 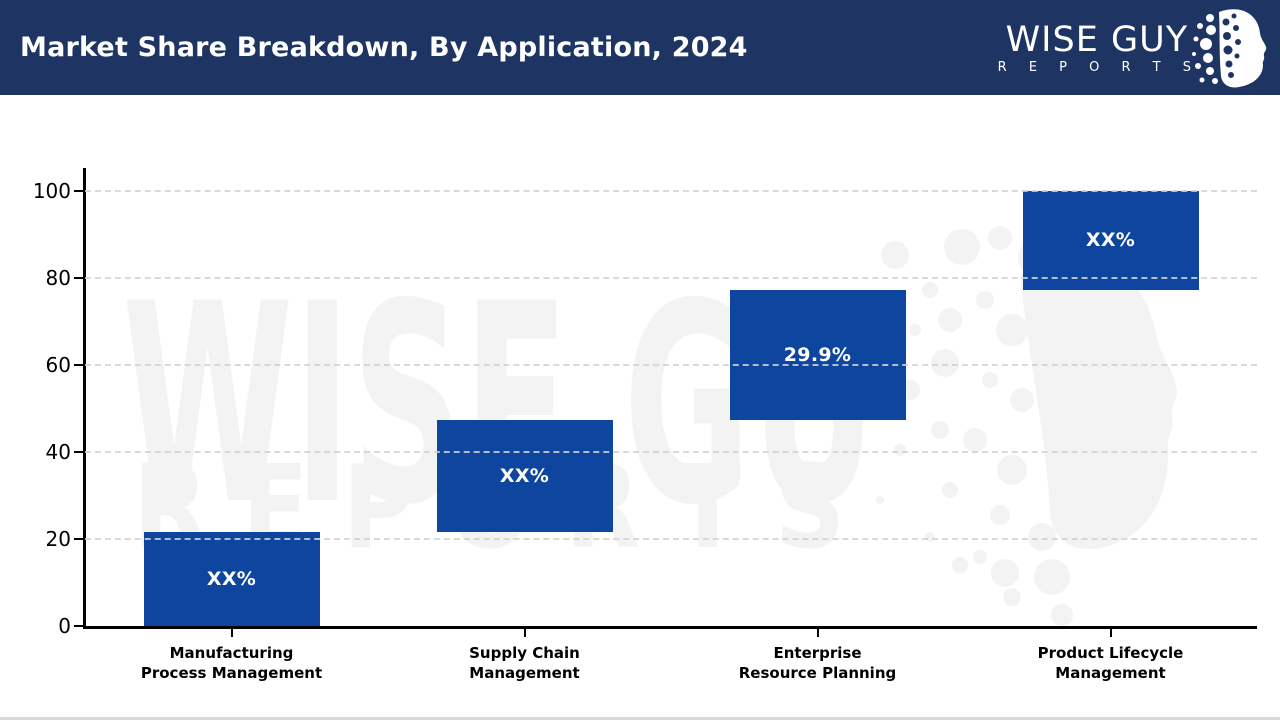 I want to click on y-tick-label-100: 100, so click(x=51, y=191).